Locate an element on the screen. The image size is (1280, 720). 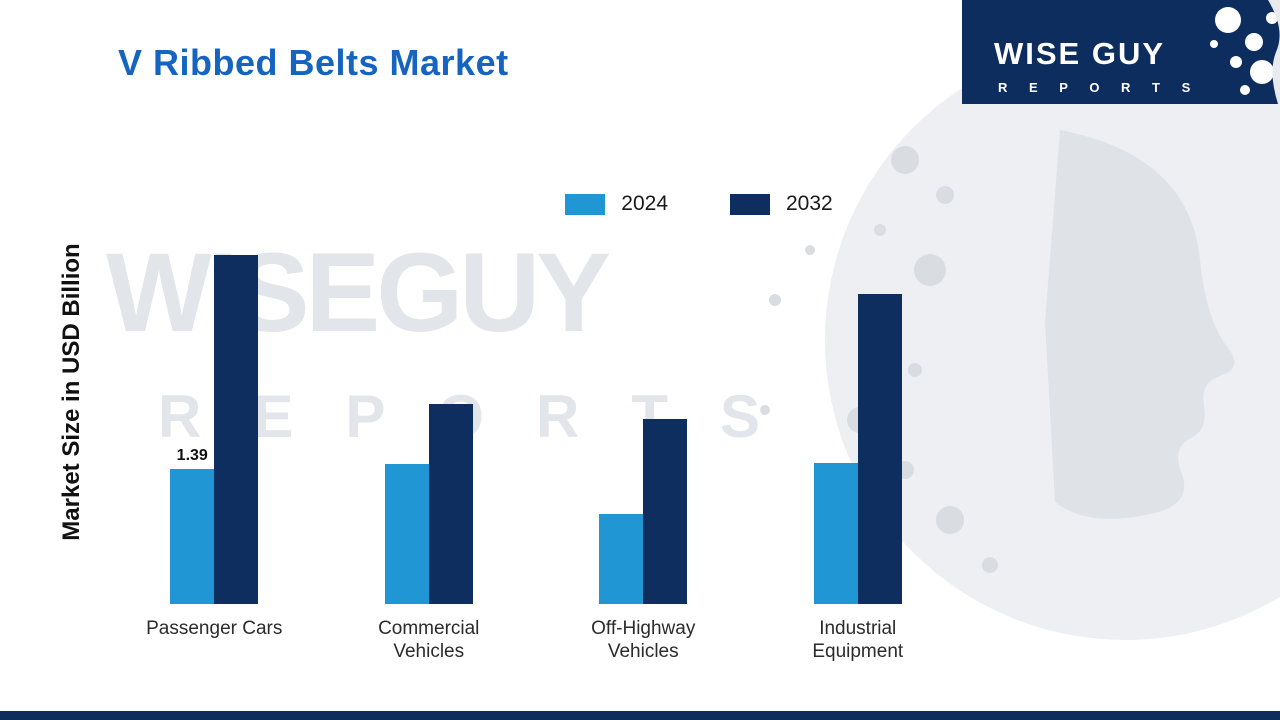
page-title: V Ribbed Belts Market is located at coordinates (313, 62).